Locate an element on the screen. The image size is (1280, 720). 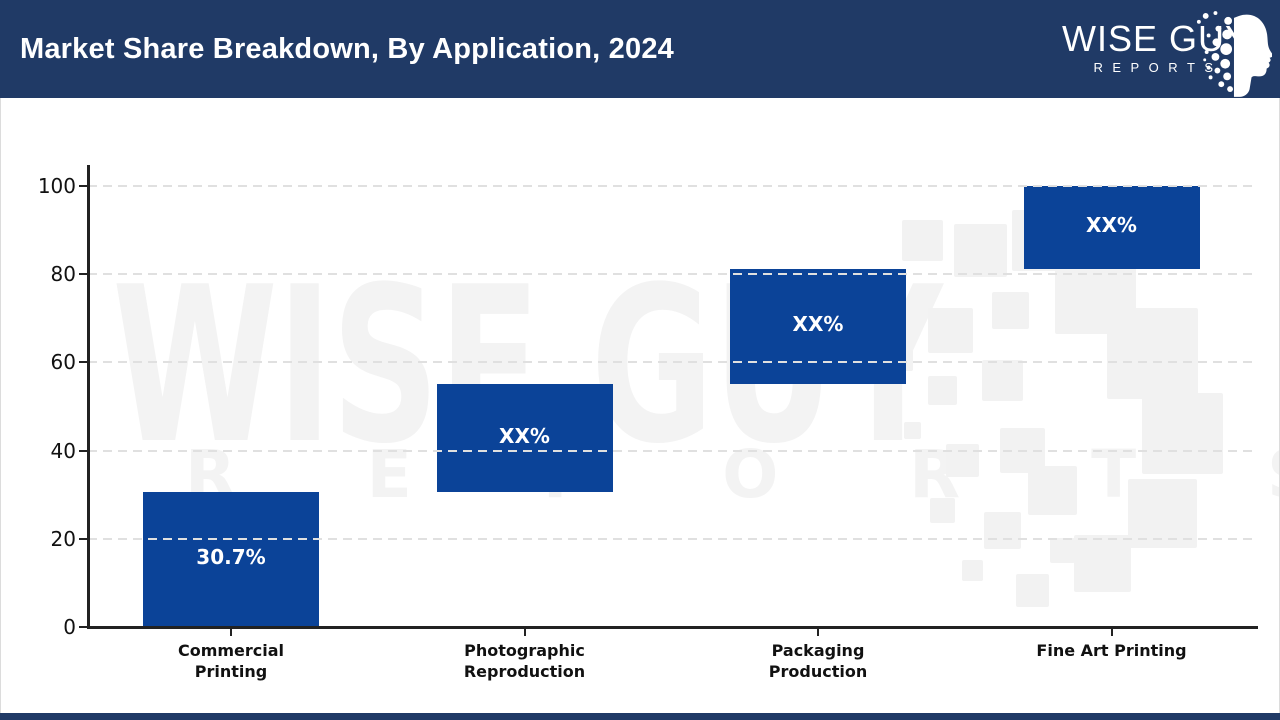
logo: WISE GUY REPORTS is located at coordinates (1147, 50).